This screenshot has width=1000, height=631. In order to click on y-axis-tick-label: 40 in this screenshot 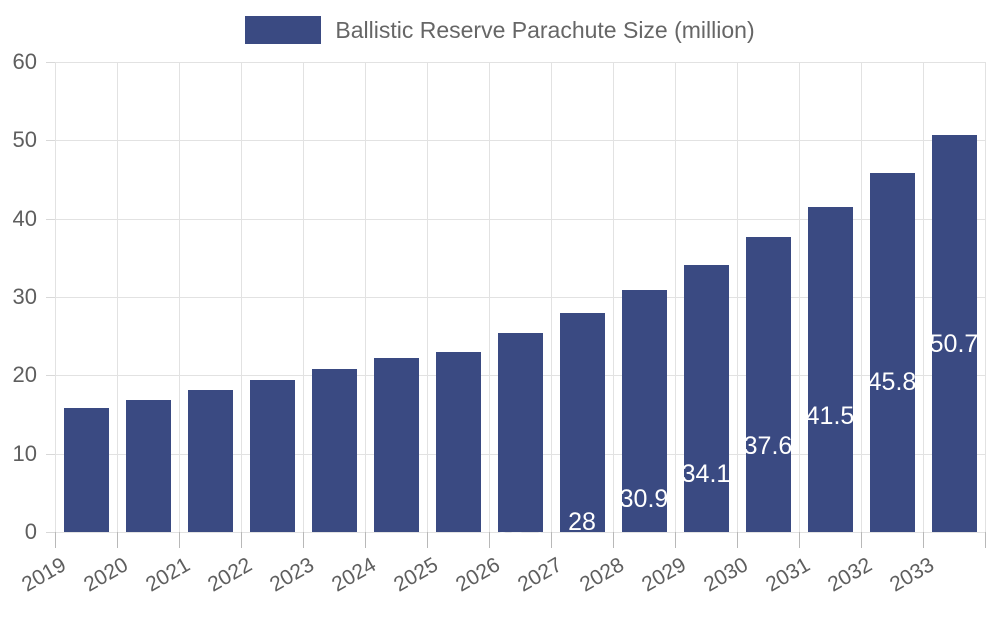, I will do `click(24, 218)`.